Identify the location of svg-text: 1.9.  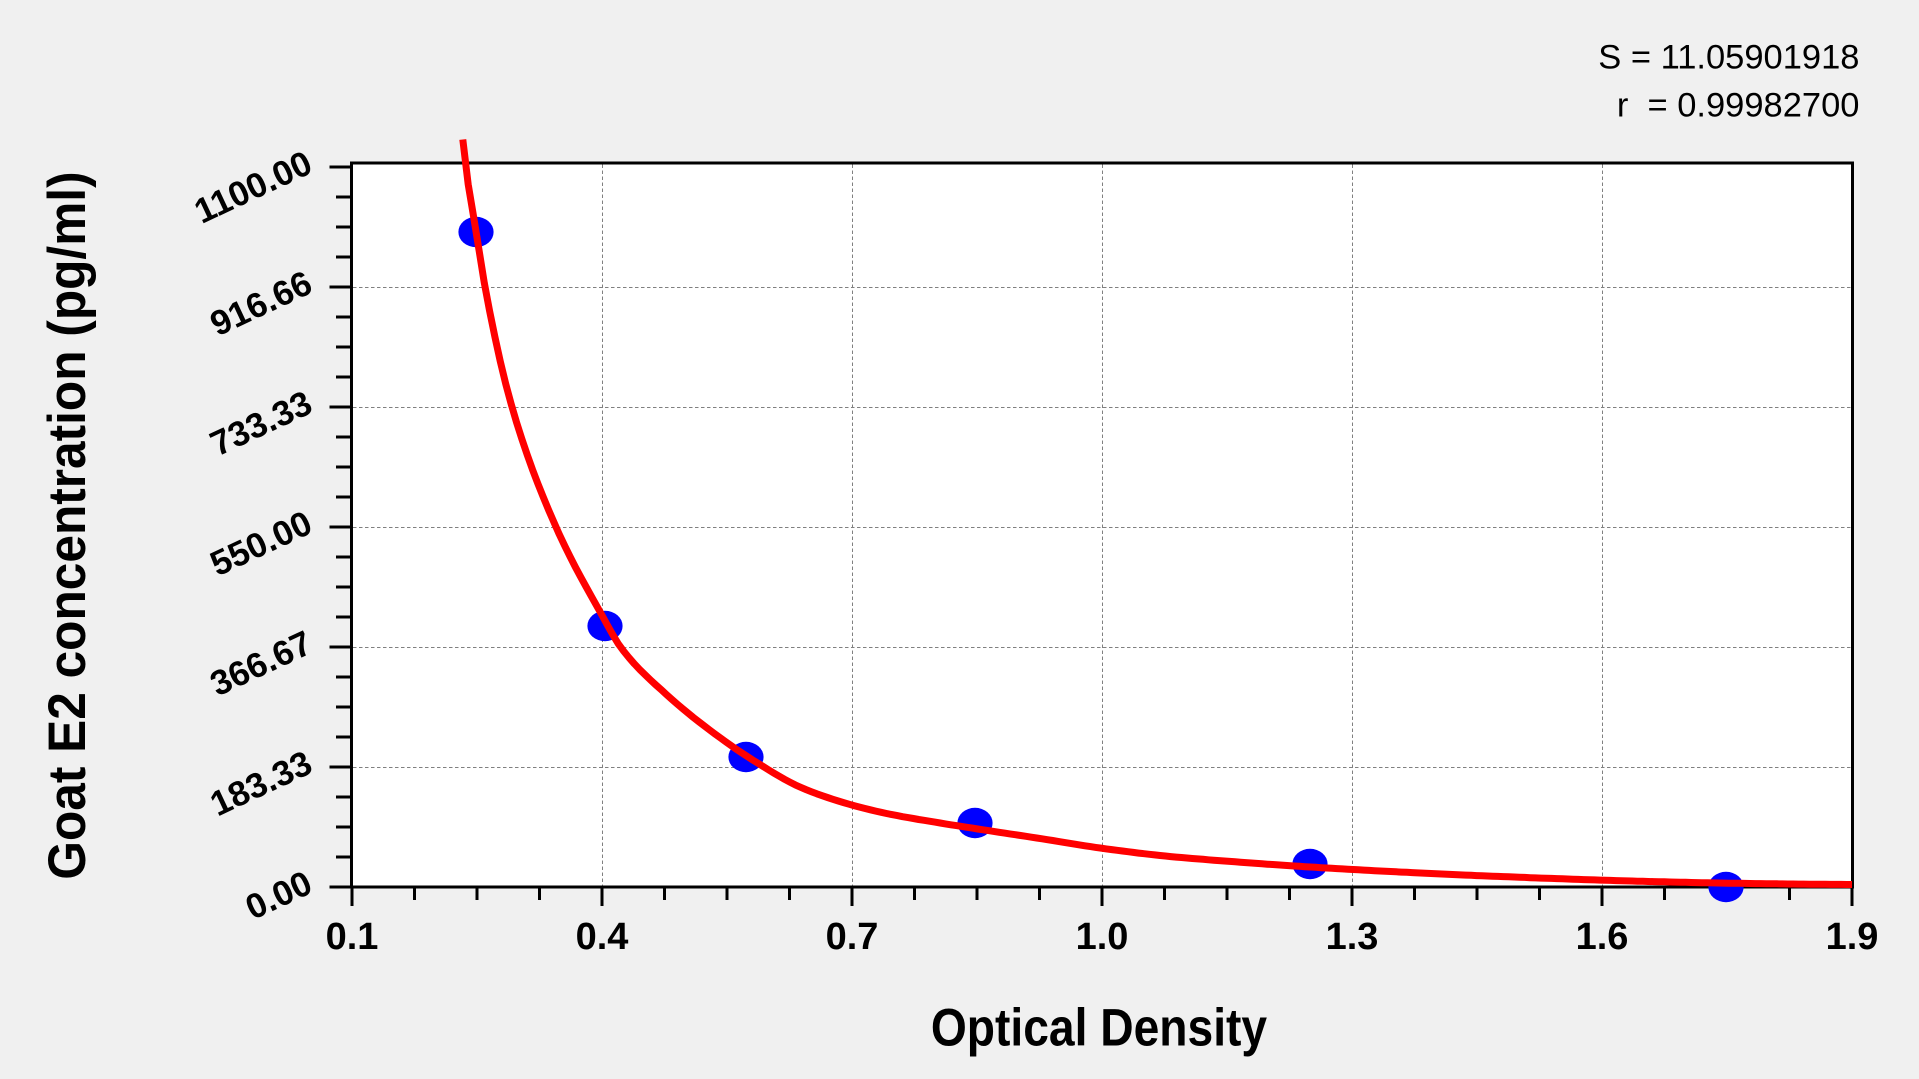
(1852, 937).